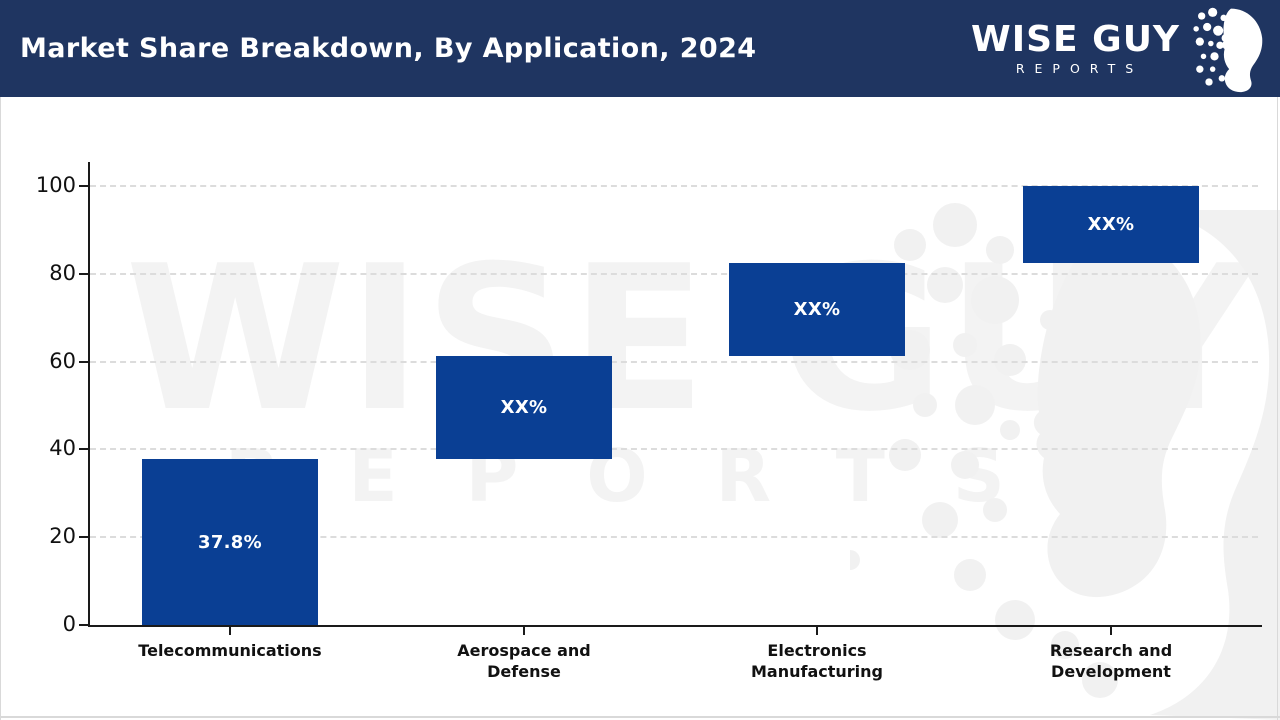  I want to click on x-axis-line, so click(675, 626).